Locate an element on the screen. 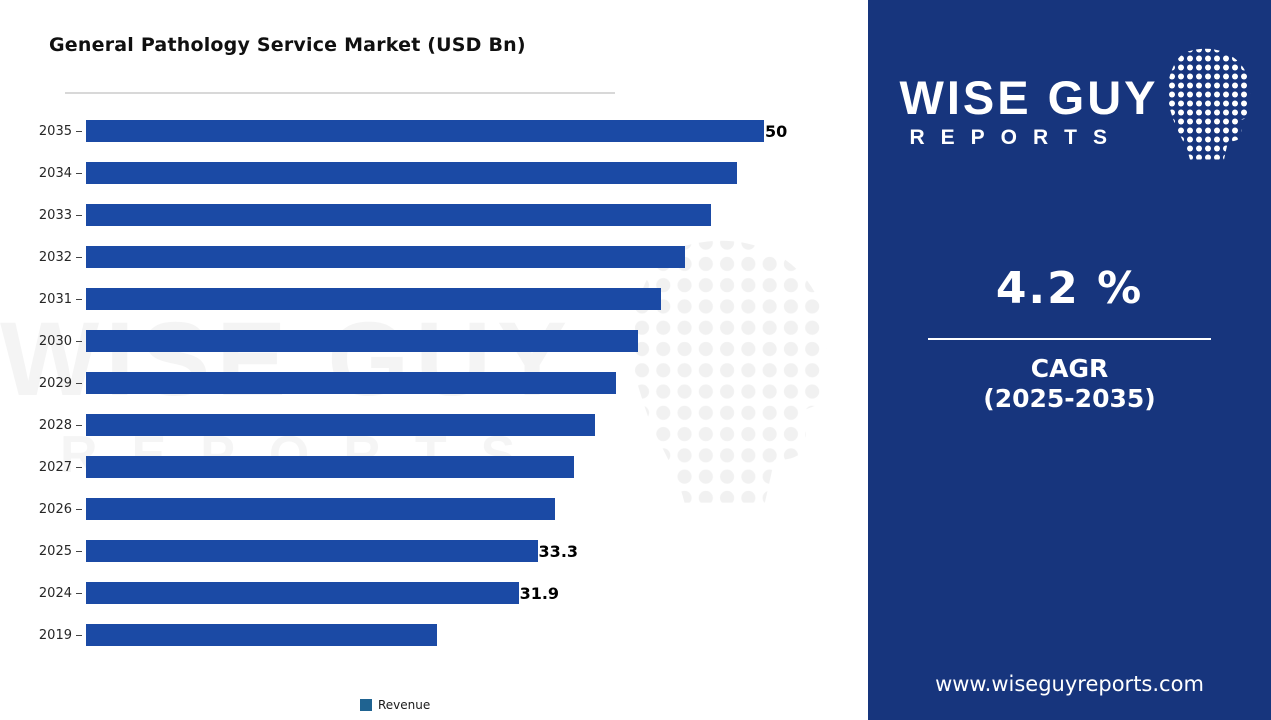 This screenshot has height=720, width=1271. logo-head-icon is located at coordinates (1208, 104).